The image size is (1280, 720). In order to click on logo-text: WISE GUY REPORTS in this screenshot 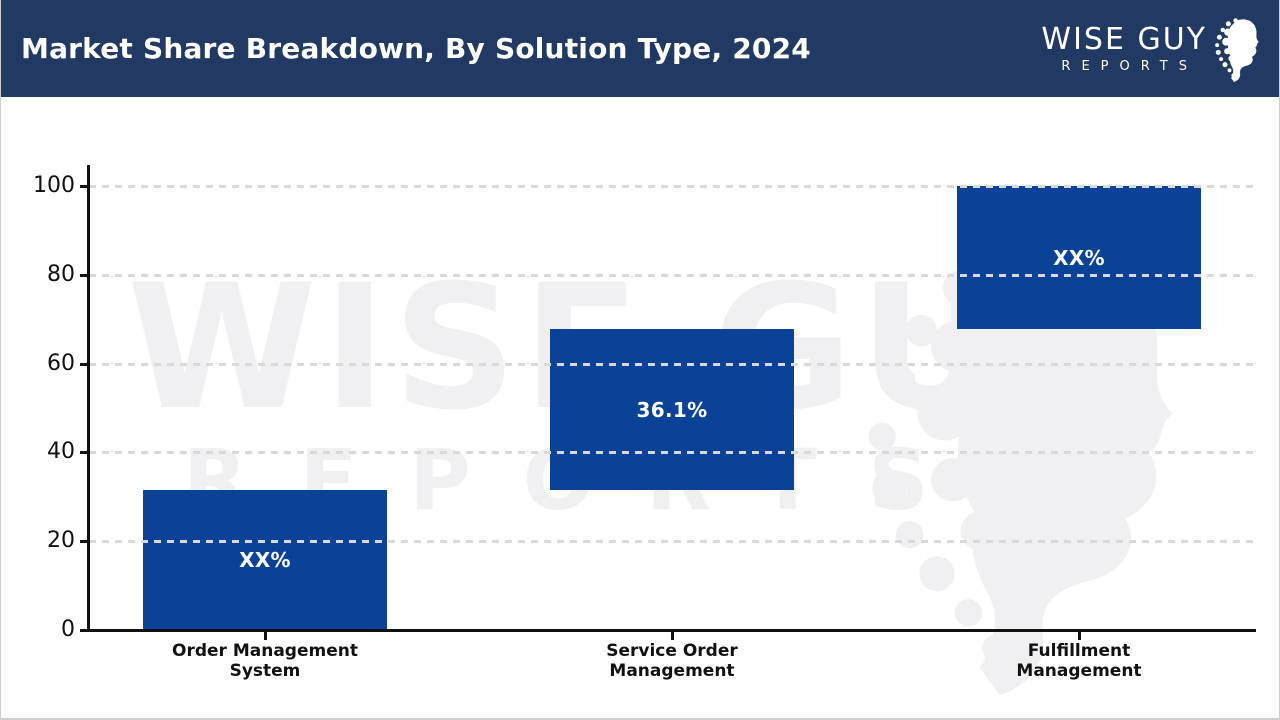, I will do `click(1124, 48)`.